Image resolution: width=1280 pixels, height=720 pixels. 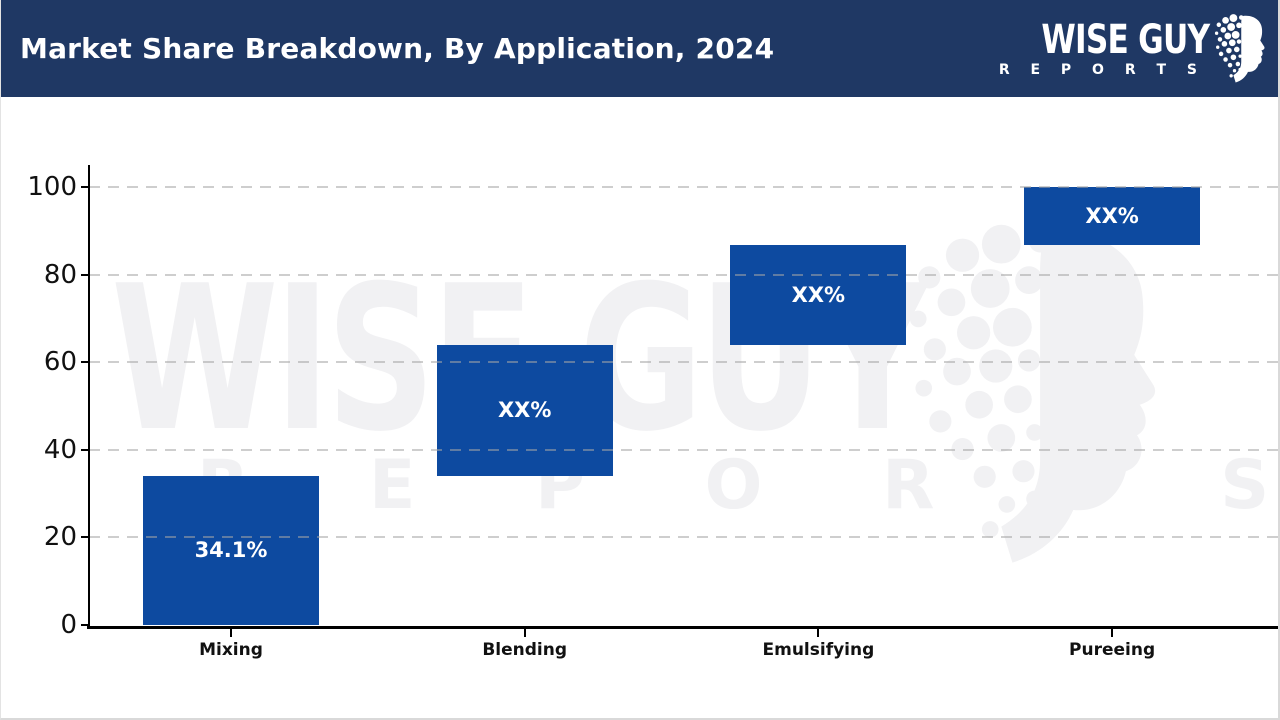 What do you see at coordinates (60, 537) in the screenshot?
I see `y-tick-label: 20` at bounding box center [60, 537].